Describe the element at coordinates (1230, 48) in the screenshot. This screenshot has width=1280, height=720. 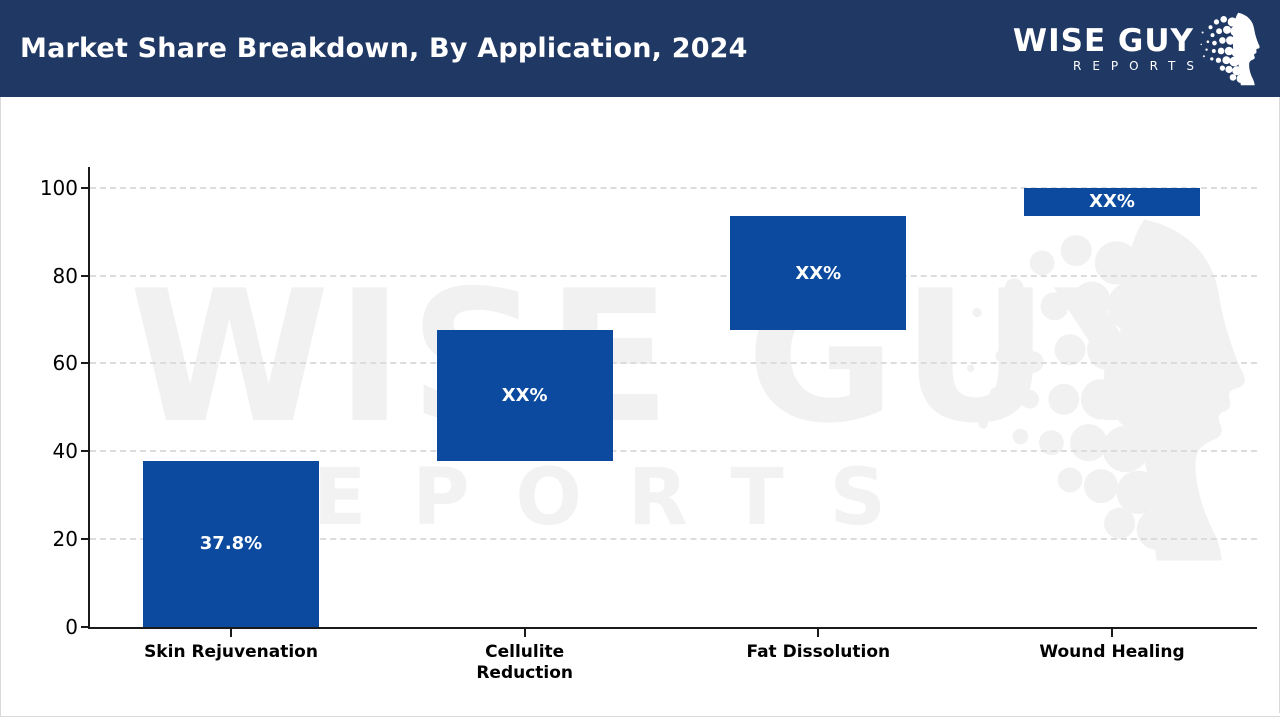
I see `logo-face-icon` at that location.